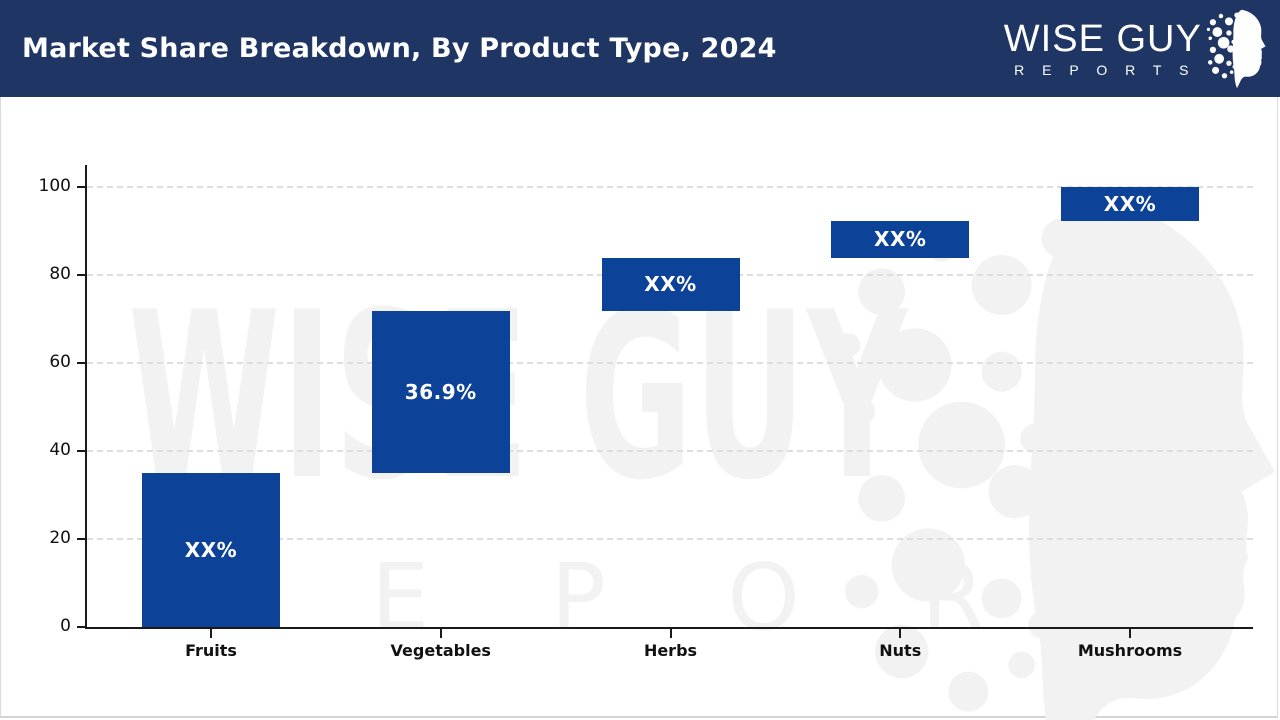  Describe the element at coordinates (65, 626) in the screenshot. I see `y-tick-label: 0` at that location.